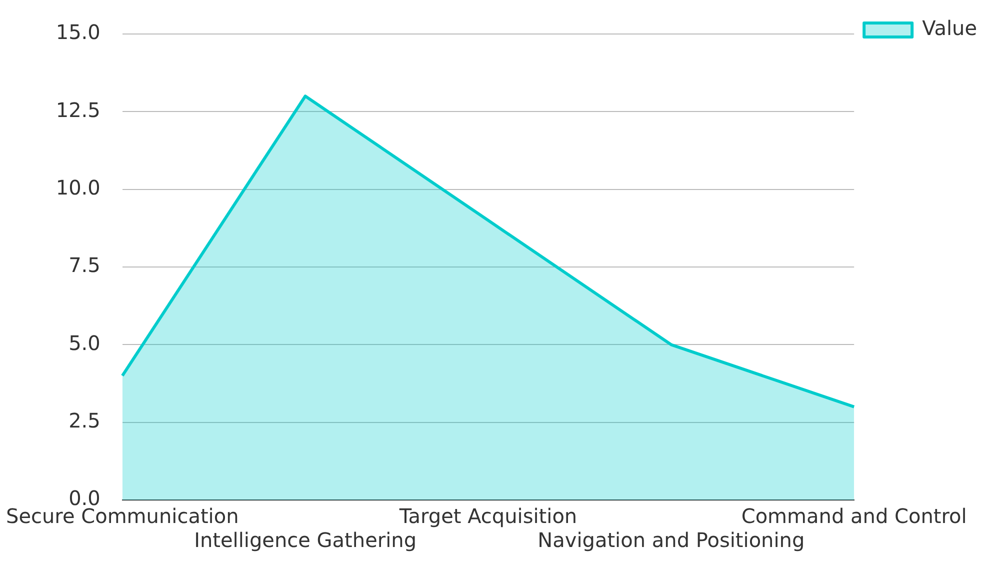 The width and height of the screenshot is (997, 564). Describe the element at coordinates (78, 110) in the screenshot. I see `y-tick-label: 12.5` at that location.